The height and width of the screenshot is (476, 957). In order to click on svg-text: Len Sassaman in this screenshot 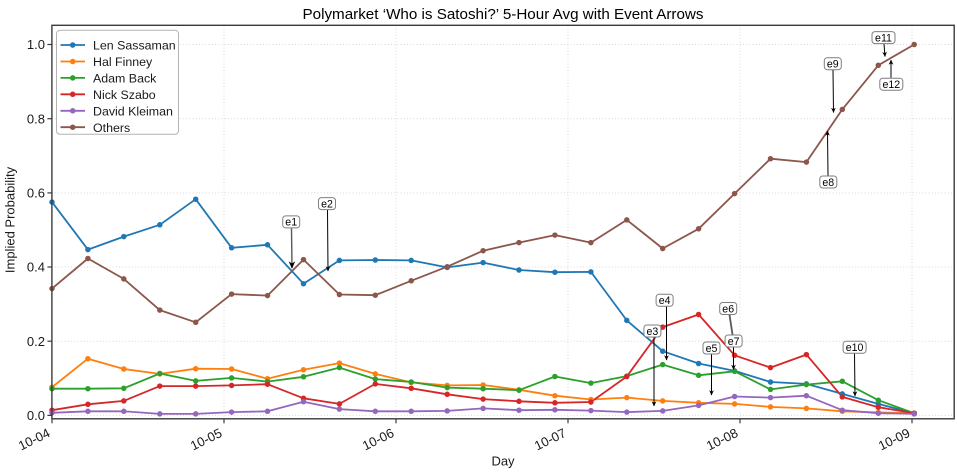, I will do `click(134, 46)`.